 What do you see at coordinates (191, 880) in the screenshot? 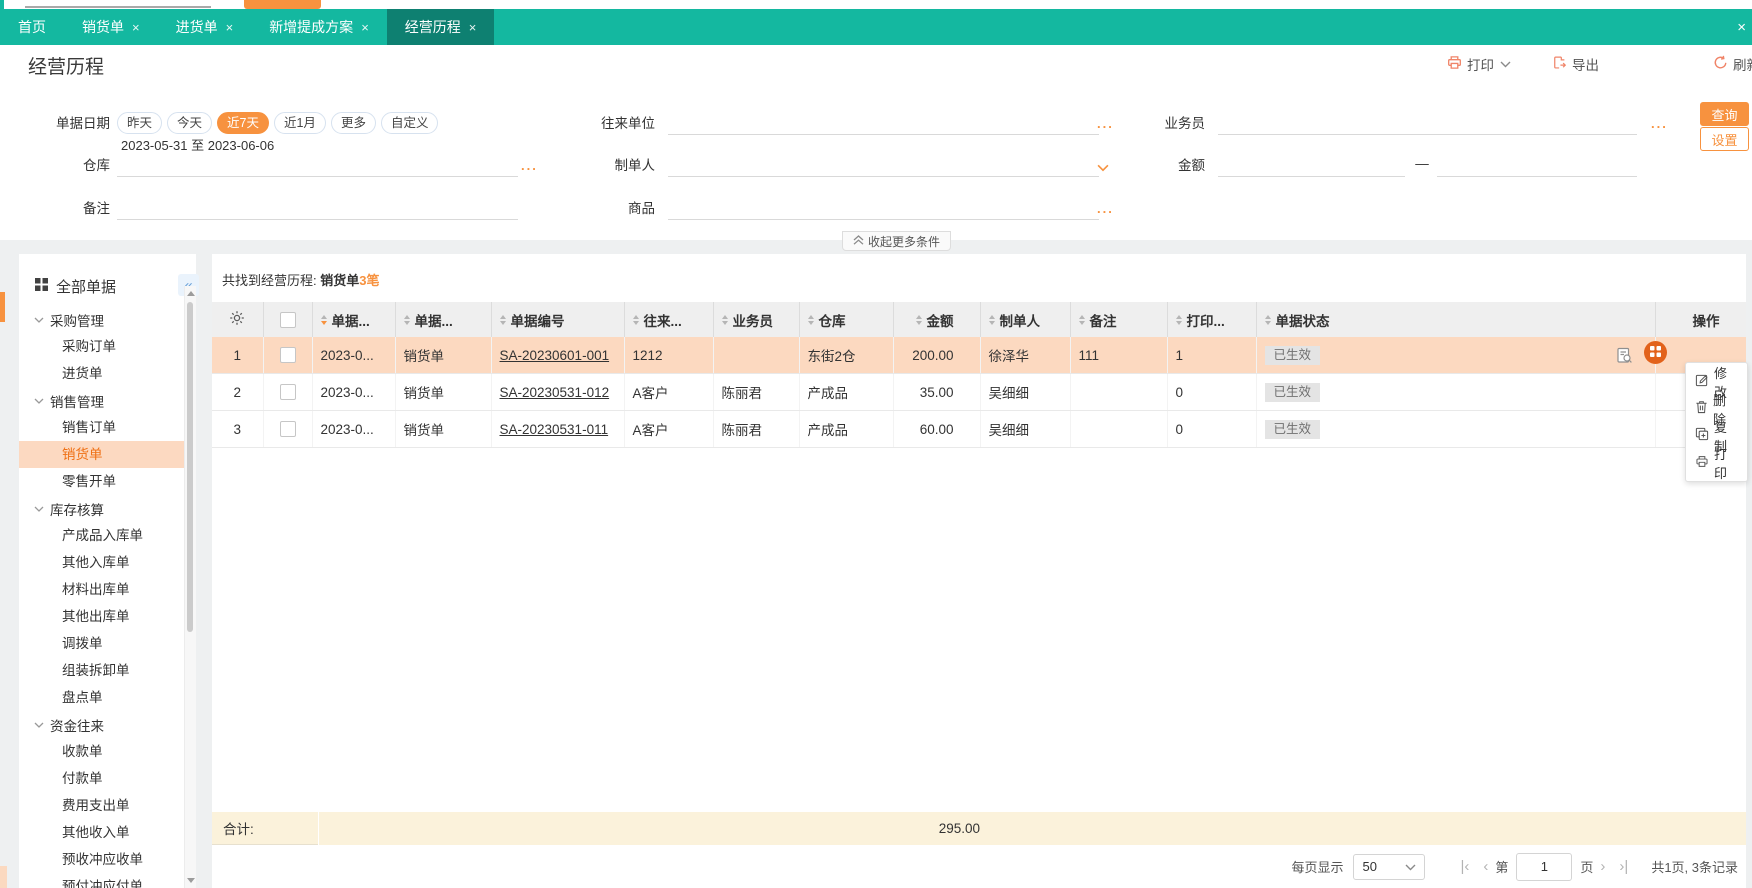
I see `scroll-down-icon` at bounding box center [191, 880].